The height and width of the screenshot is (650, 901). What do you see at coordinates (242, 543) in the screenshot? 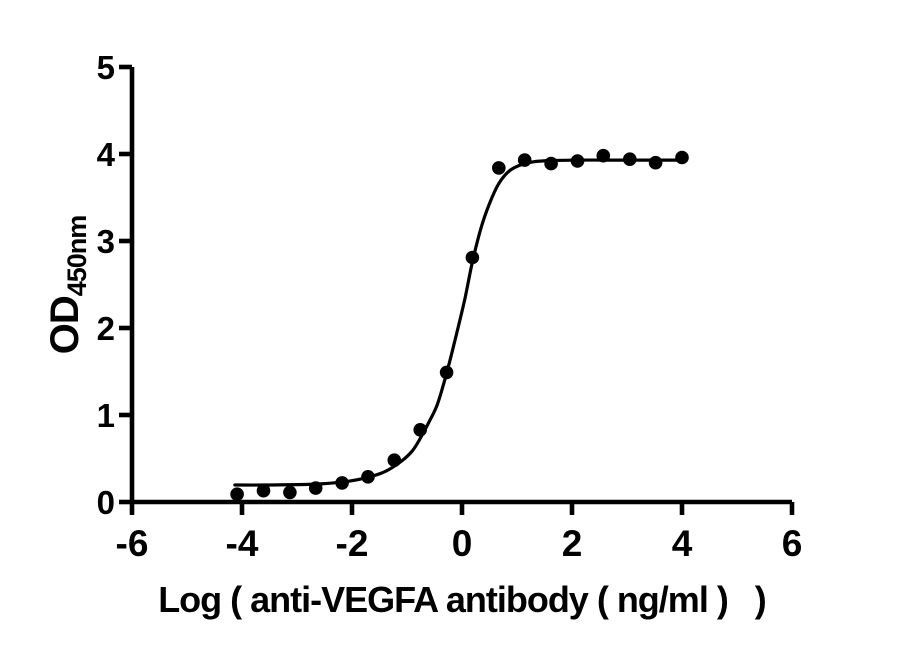
I see `x-tick-label: -4` at bounding box center [242, 543].